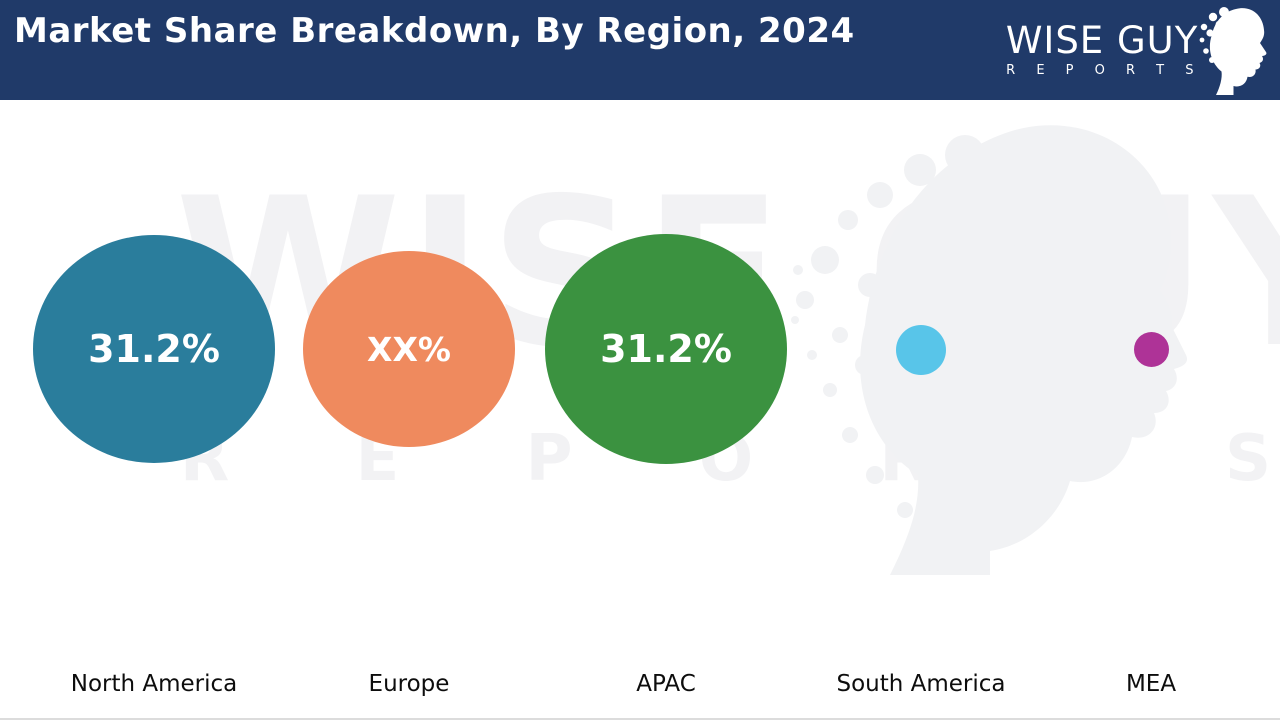  I want to click on category-label-europe: Europe, so click(409, 684).